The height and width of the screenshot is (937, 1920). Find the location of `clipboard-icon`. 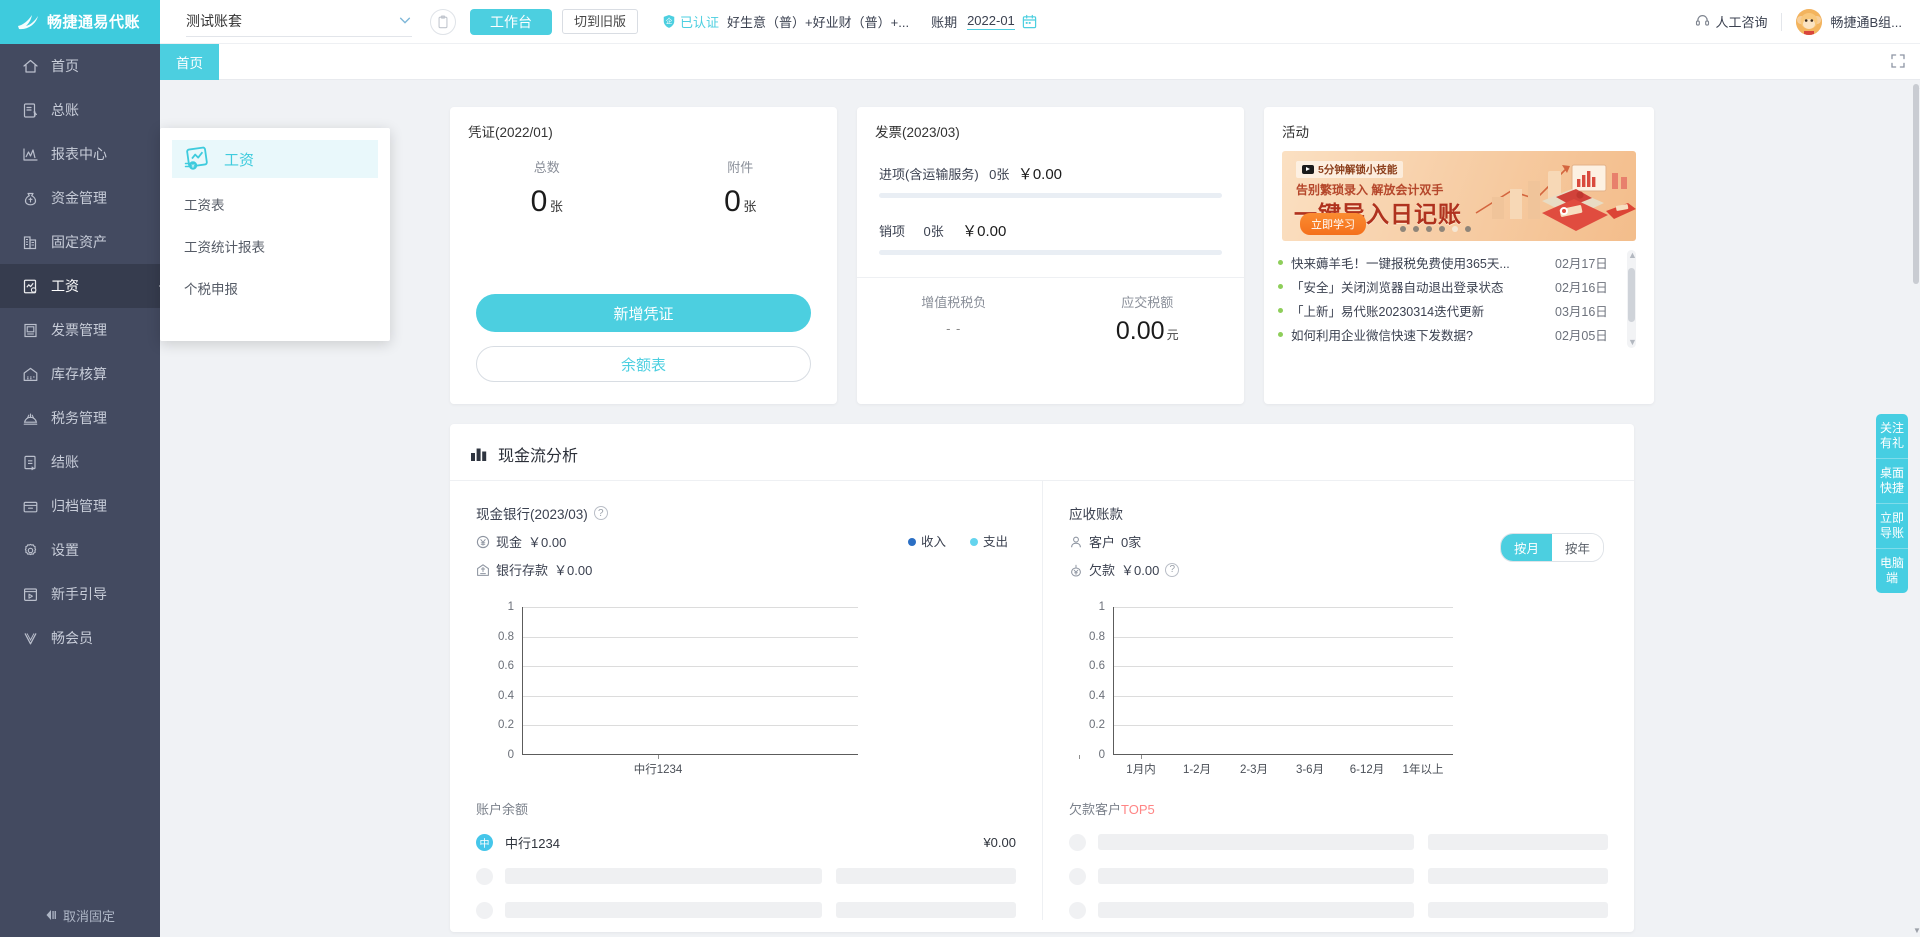

clipboard-icon is located at coordinates (443, 21).